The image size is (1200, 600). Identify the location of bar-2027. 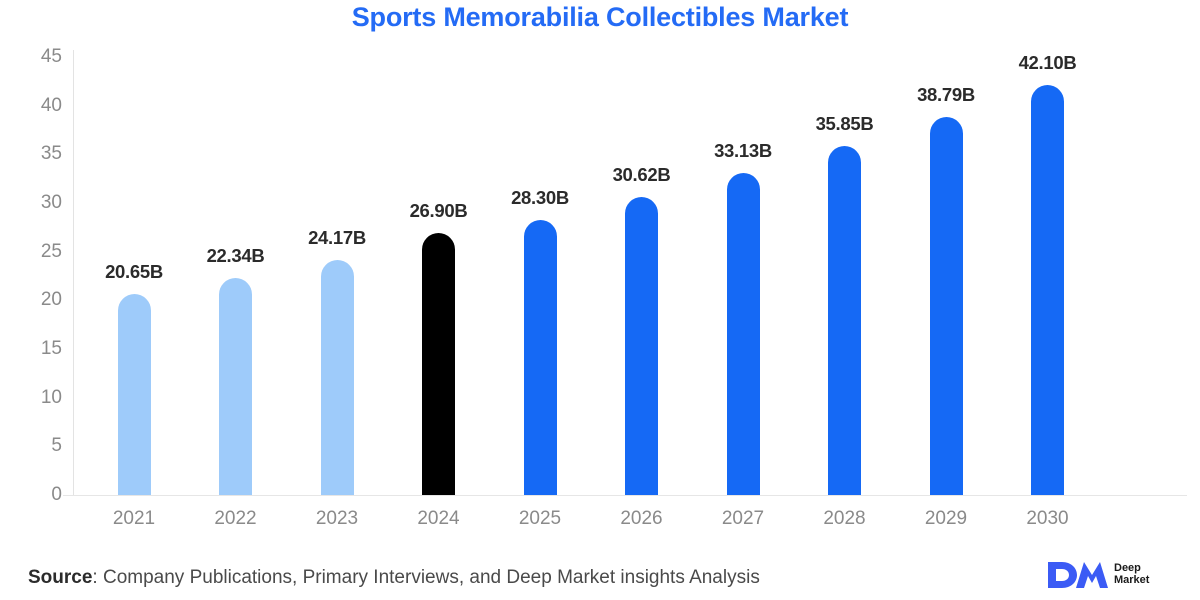
(743, 333).